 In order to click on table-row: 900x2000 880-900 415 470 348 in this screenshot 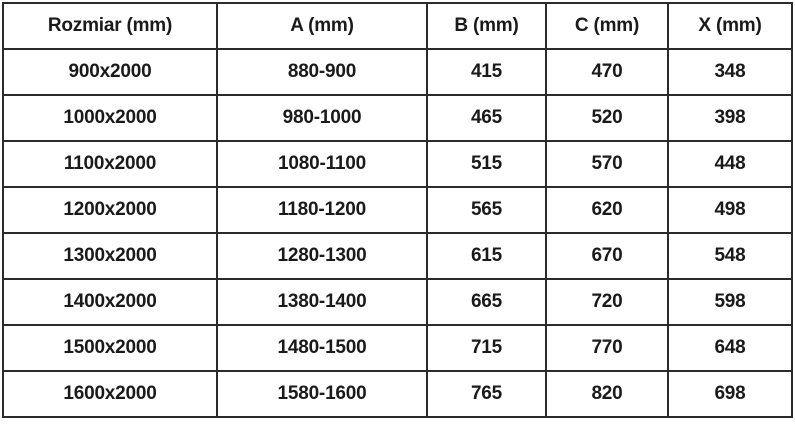, I will do `click(397, 72)`.